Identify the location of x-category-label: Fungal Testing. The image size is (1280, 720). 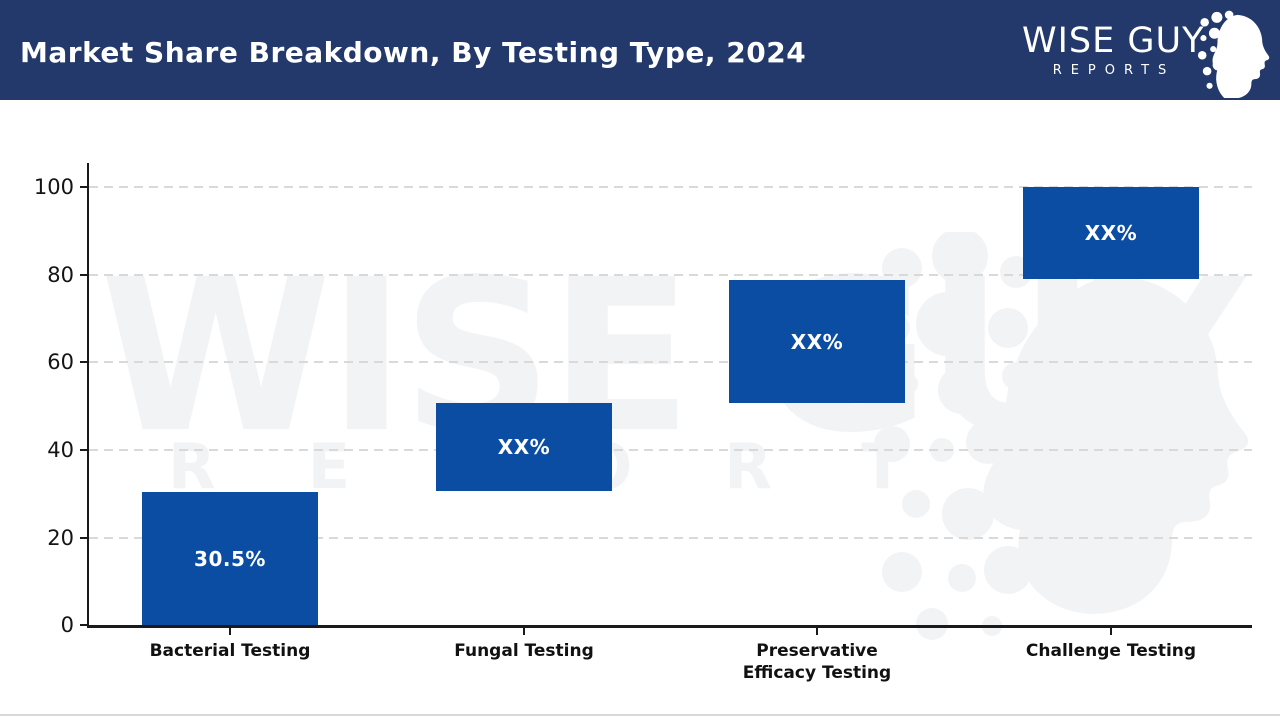
(524, 651).